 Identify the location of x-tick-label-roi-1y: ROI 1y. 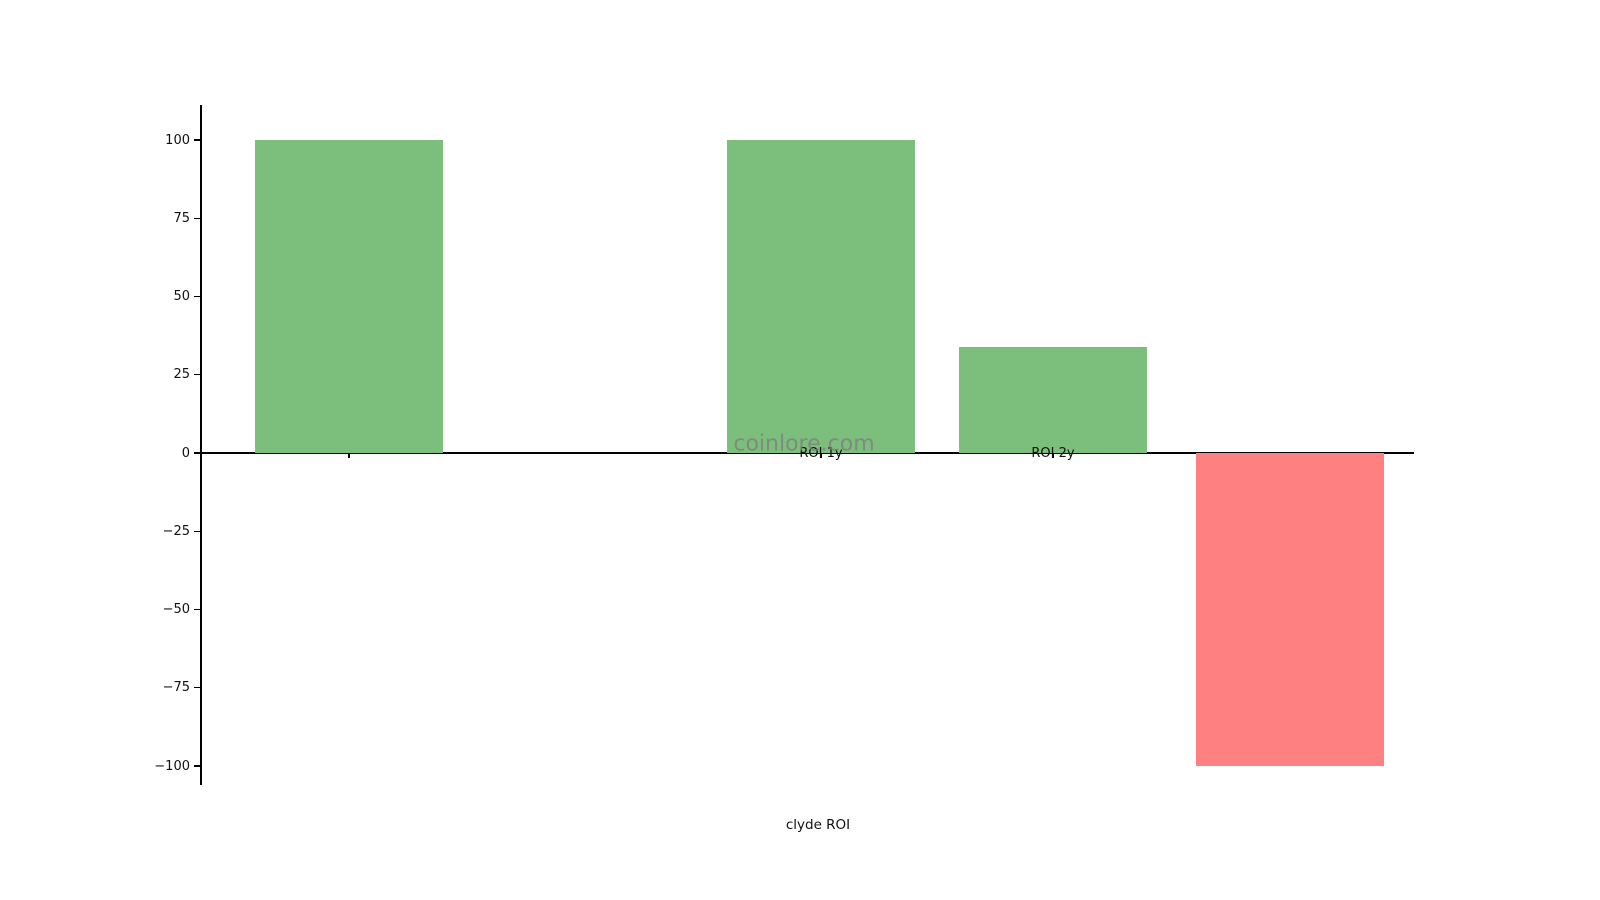
(821, 453).